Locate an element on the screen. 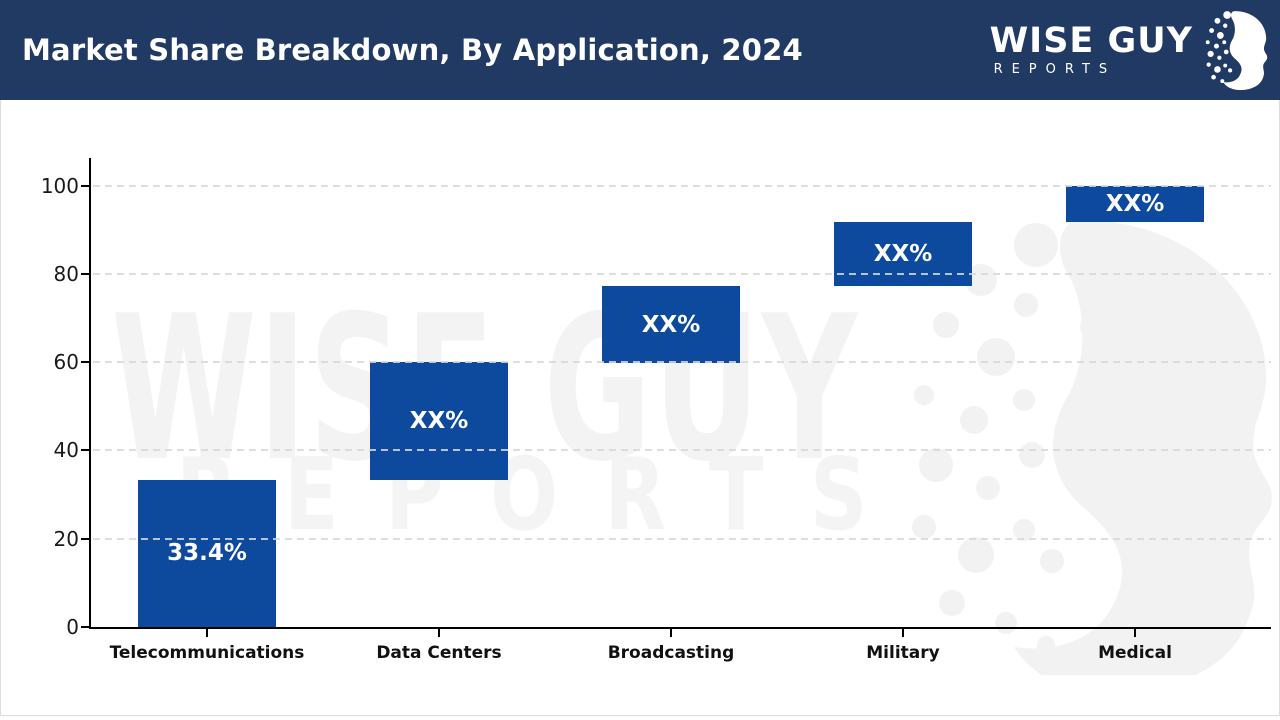 The height and width of the screenshot is (720, 1280). watermark-subtitle: REPORTS is located at coordinates (545, 494).